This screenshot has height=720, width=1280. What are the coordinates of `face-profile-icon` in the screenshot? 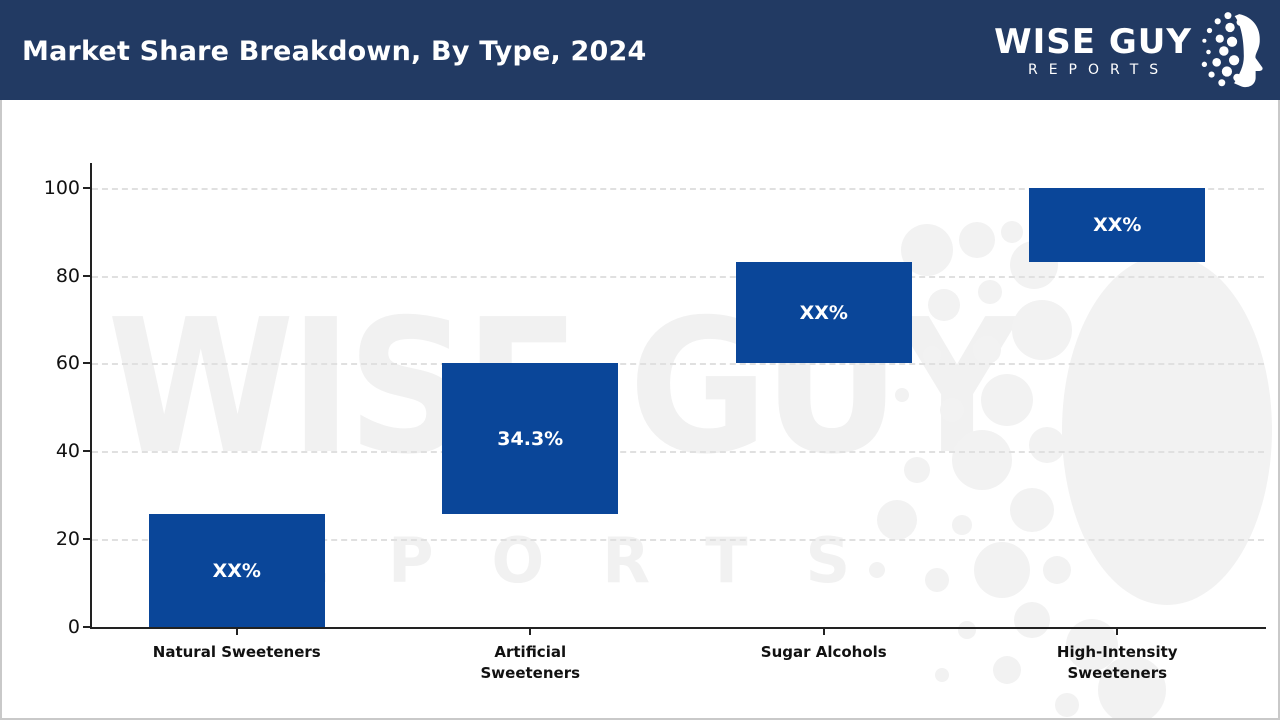 It's located at (1232, 50).